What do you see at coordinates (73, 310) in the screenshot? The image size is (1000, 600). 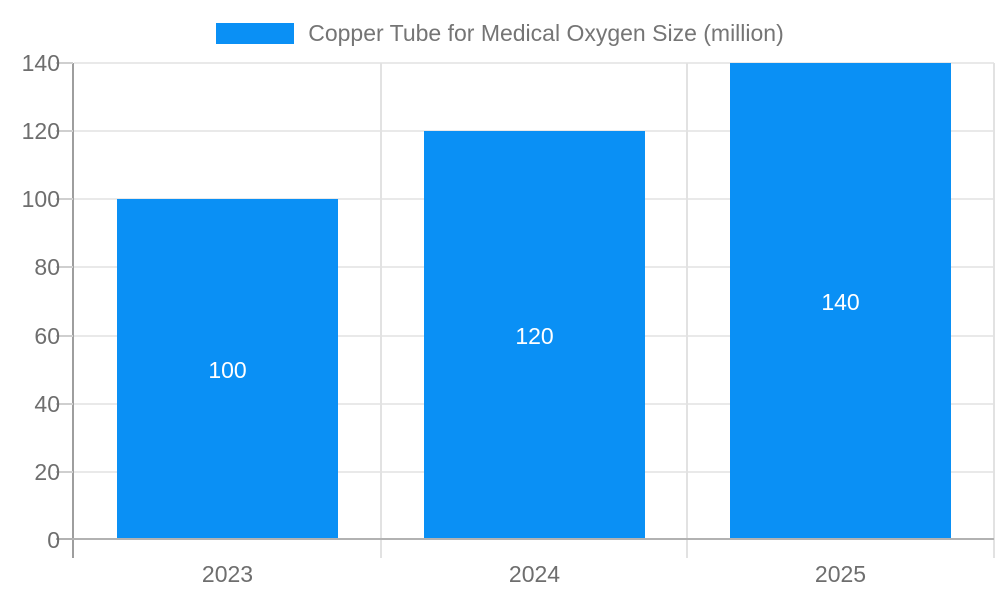 I see `y-axis-line` at bounding box center [73, 310].